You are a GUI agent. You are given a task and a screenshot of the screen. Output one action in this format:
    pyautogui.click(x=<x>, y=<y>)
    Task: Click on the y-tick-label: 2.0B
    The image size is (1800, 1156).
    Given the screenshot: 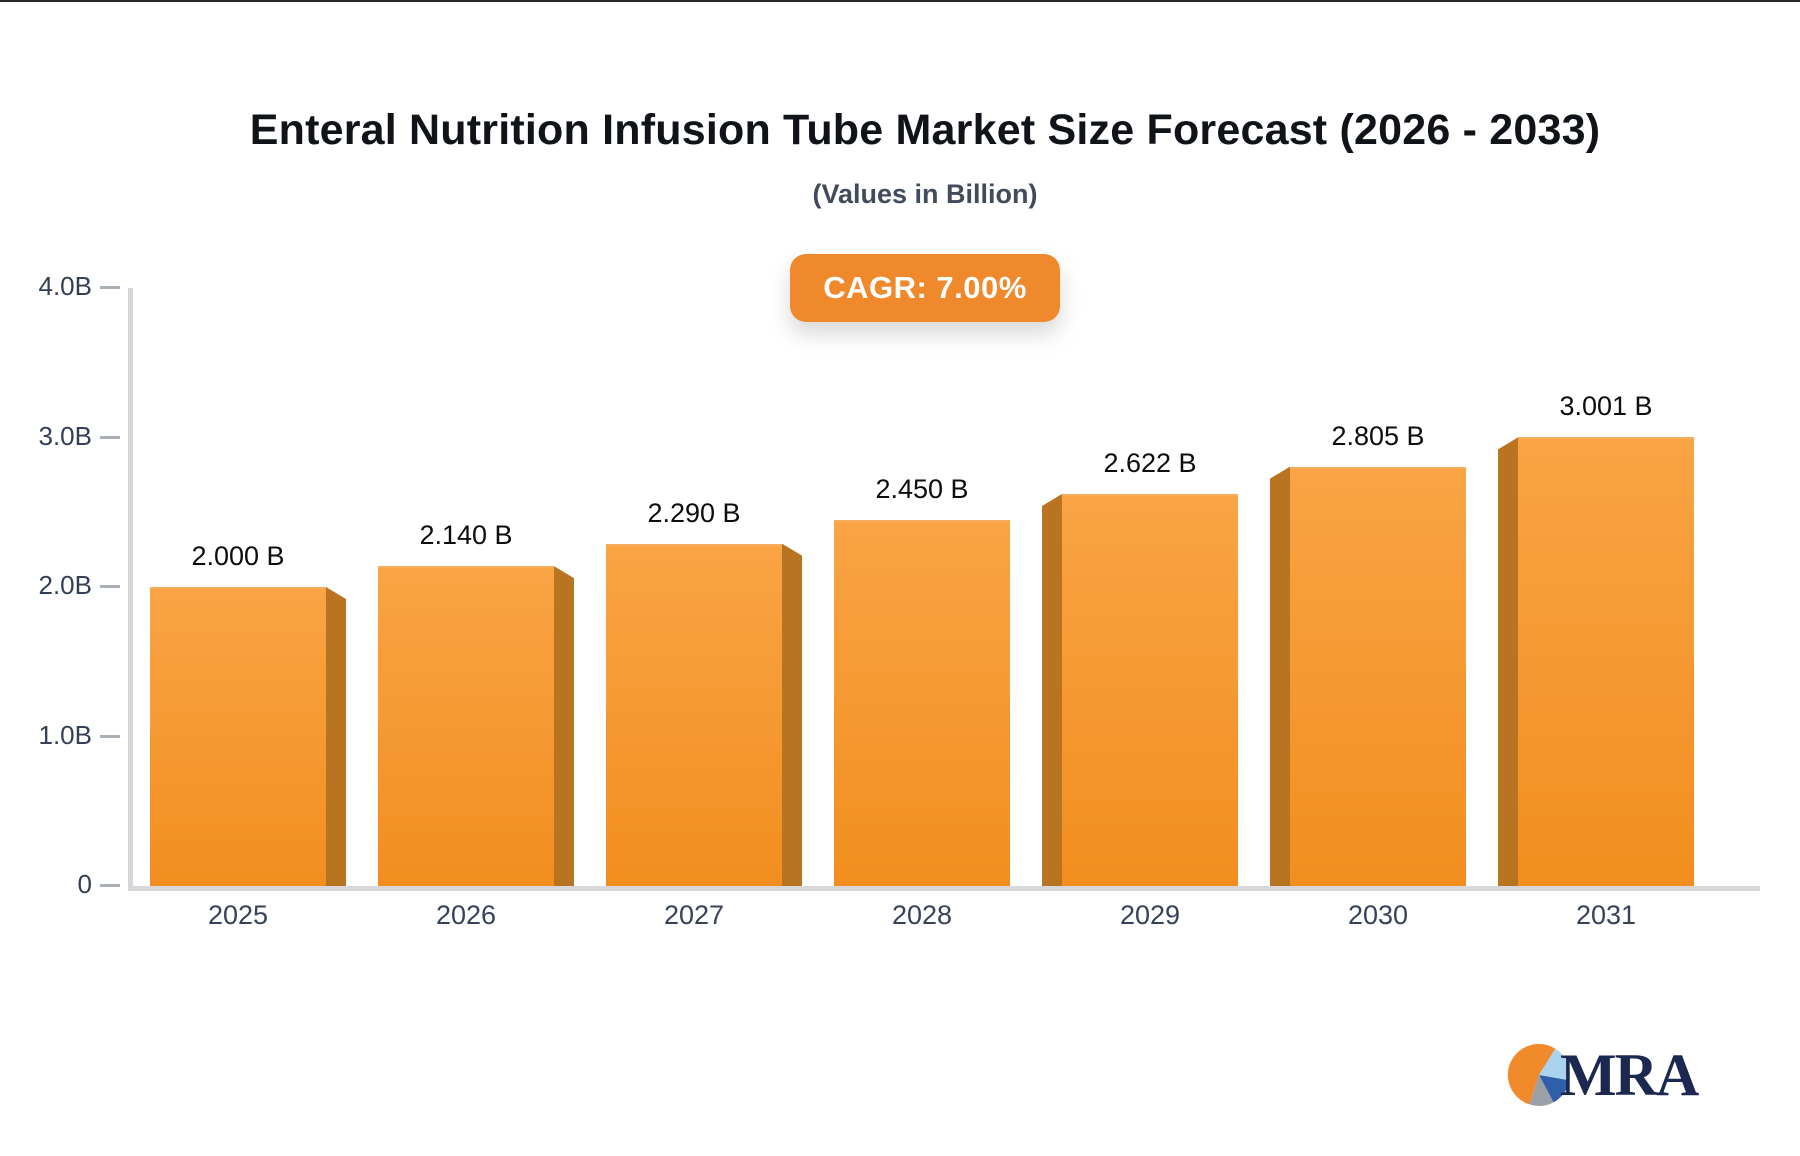 What is the action you would take?
    pyautogui.click(x=65, y=585)
    